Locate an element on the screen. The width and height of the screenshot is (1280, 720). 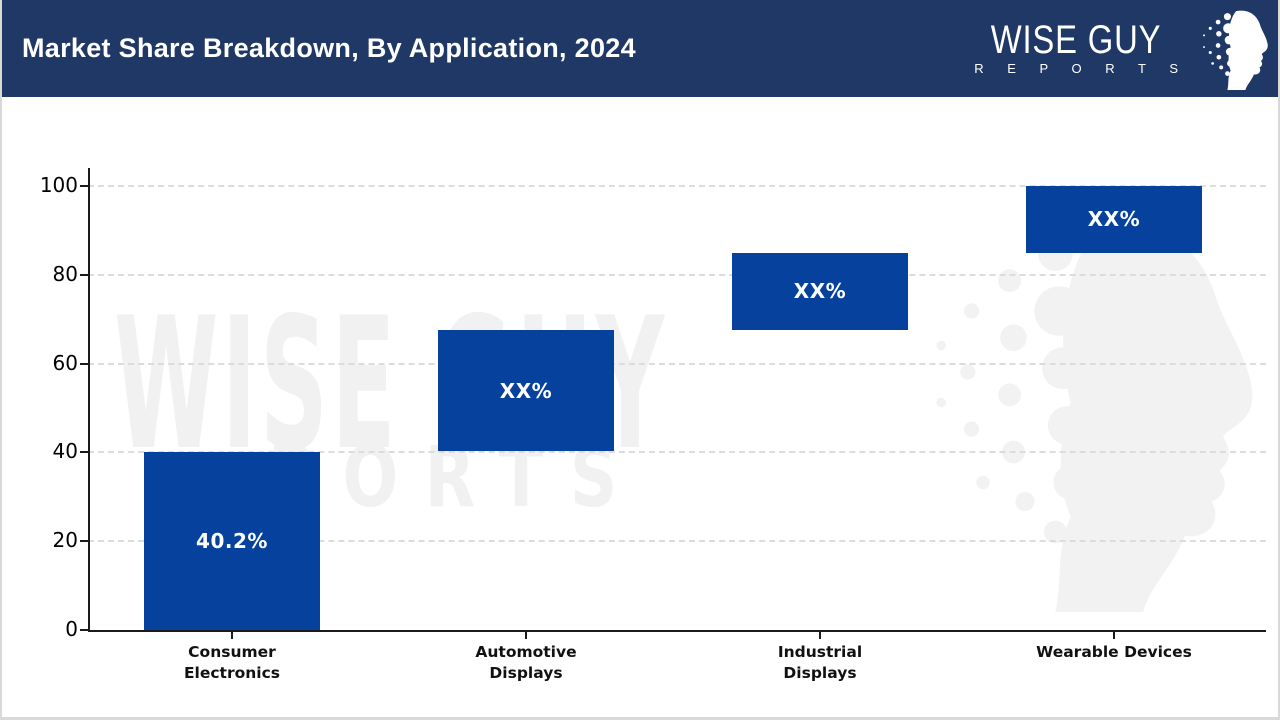
category-label: Industrial Displays is located at coordinates (820, 662).